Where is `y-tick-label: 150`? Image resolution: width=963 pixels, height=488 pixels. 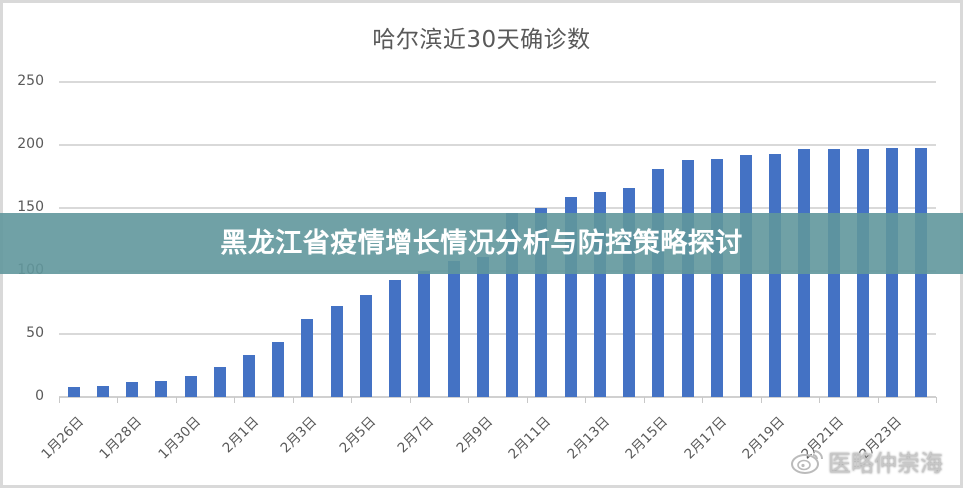 y-tick-label: 150 is located at coordinates (30, 207).